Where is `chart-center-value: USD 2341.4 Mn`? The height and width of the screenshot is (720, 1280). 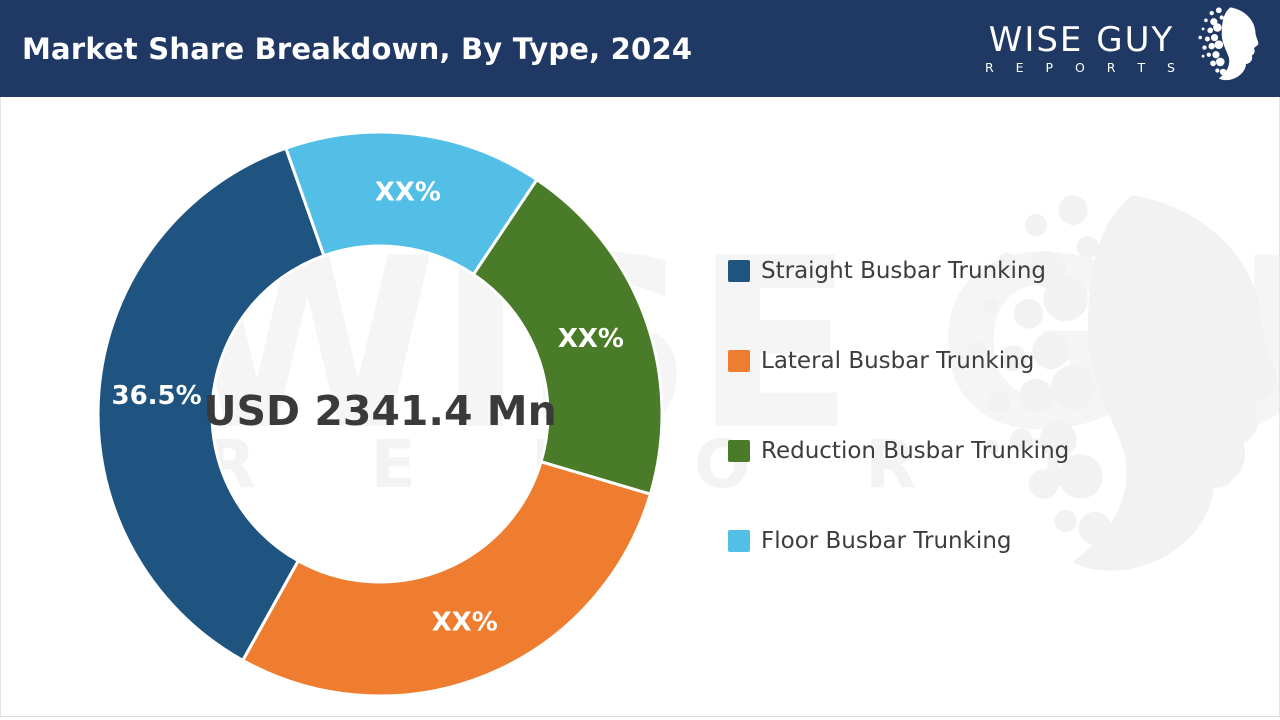
chart-center-value: USD 2341.4 Mn is located at coordinates (380, 411).